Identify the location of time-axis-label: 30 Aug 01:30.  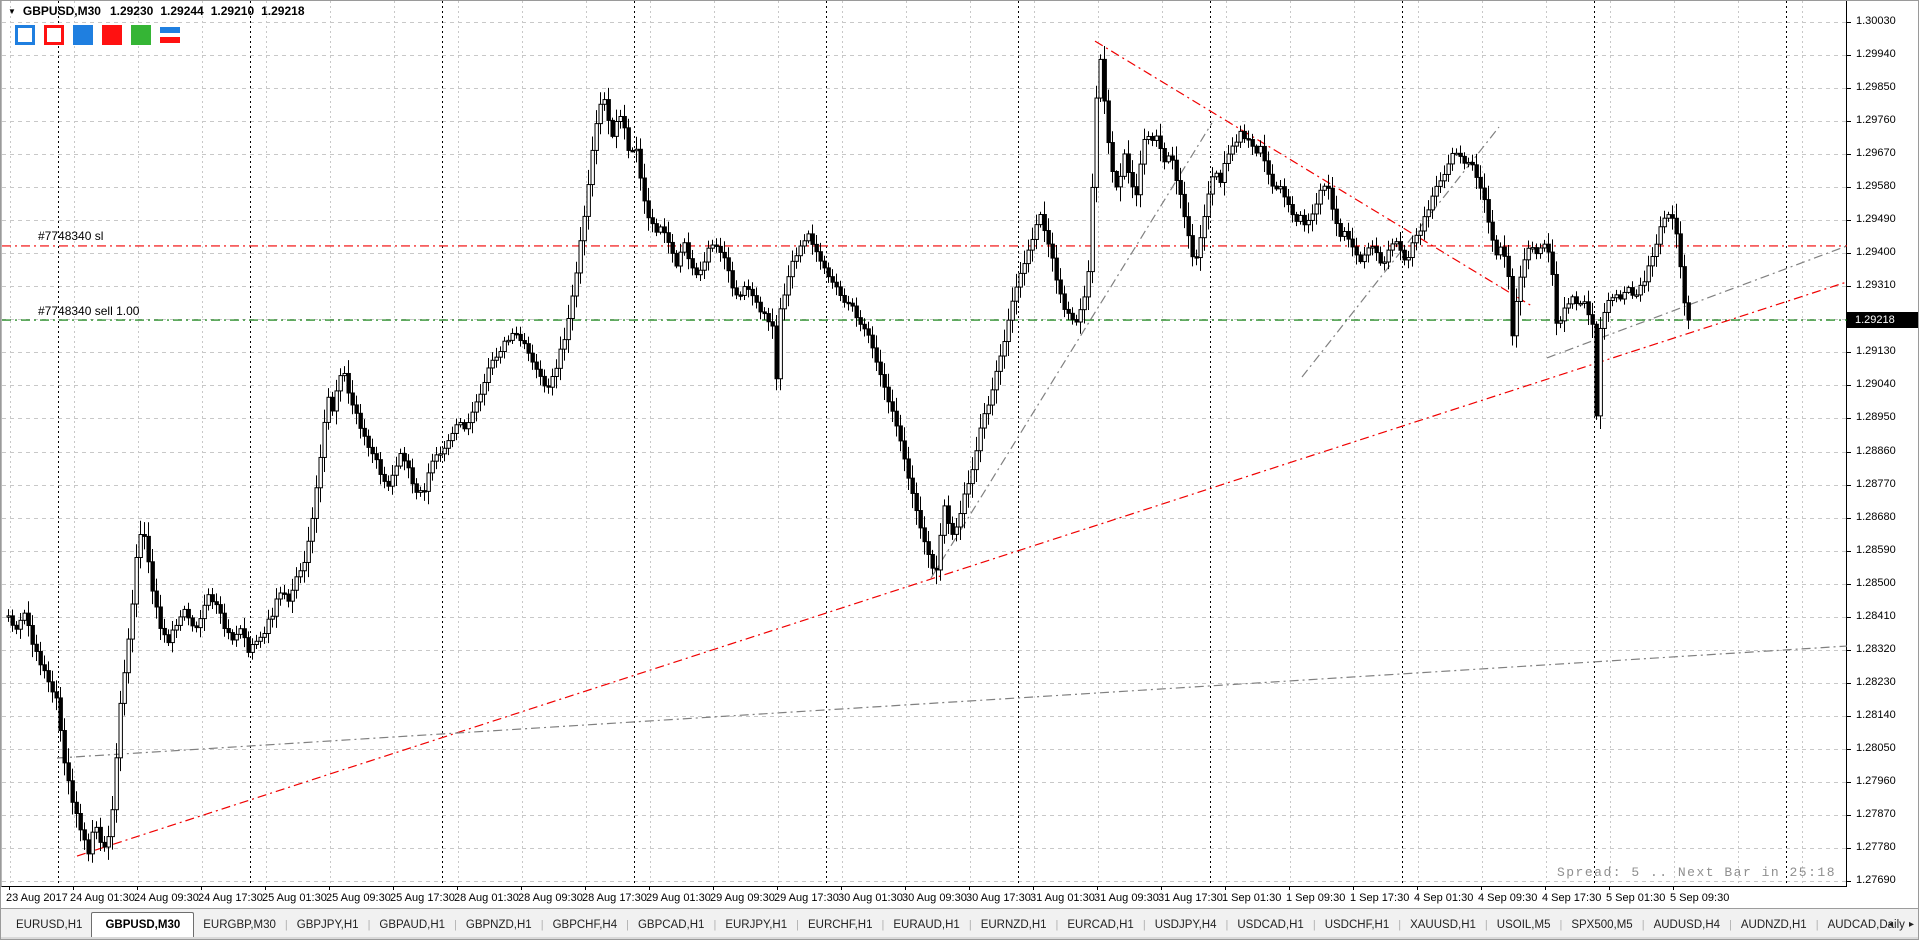
(870, 898).